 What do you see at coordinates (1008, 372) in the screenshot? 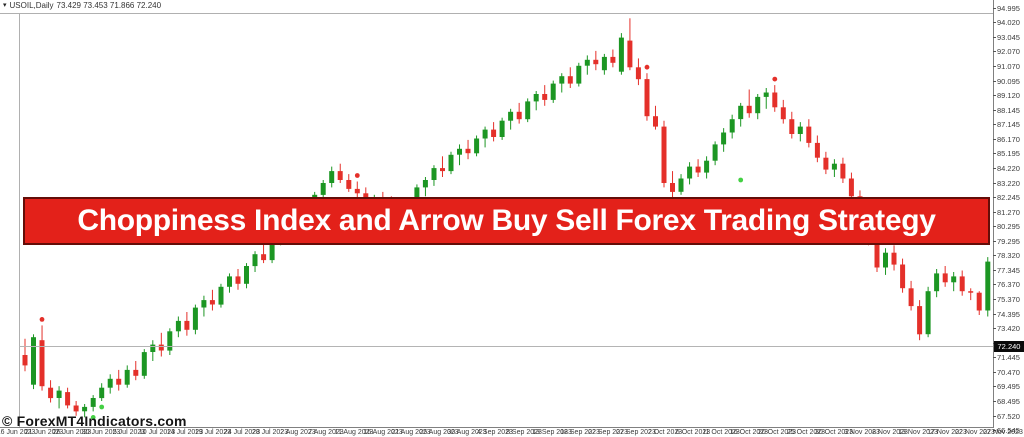
I see `price-tick-label: 70.470` at bounding box center [1008, 372].